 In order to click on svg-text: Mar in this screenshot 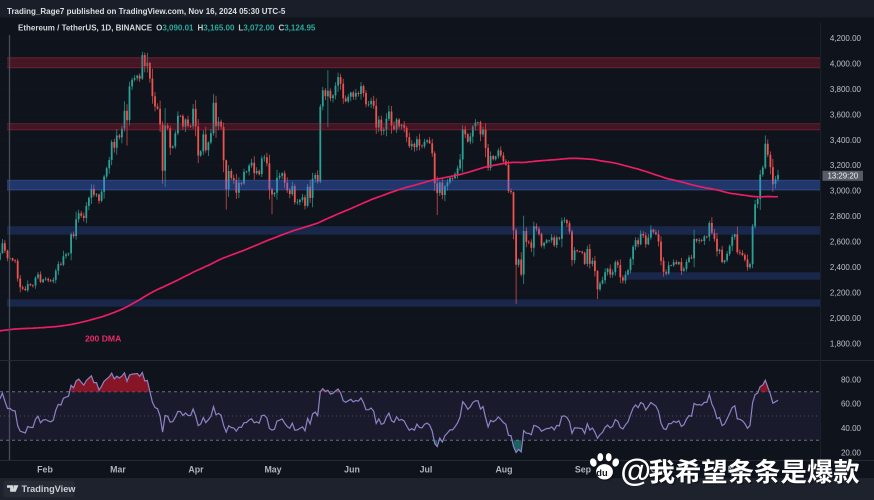, I will do `click(118, 469)`.